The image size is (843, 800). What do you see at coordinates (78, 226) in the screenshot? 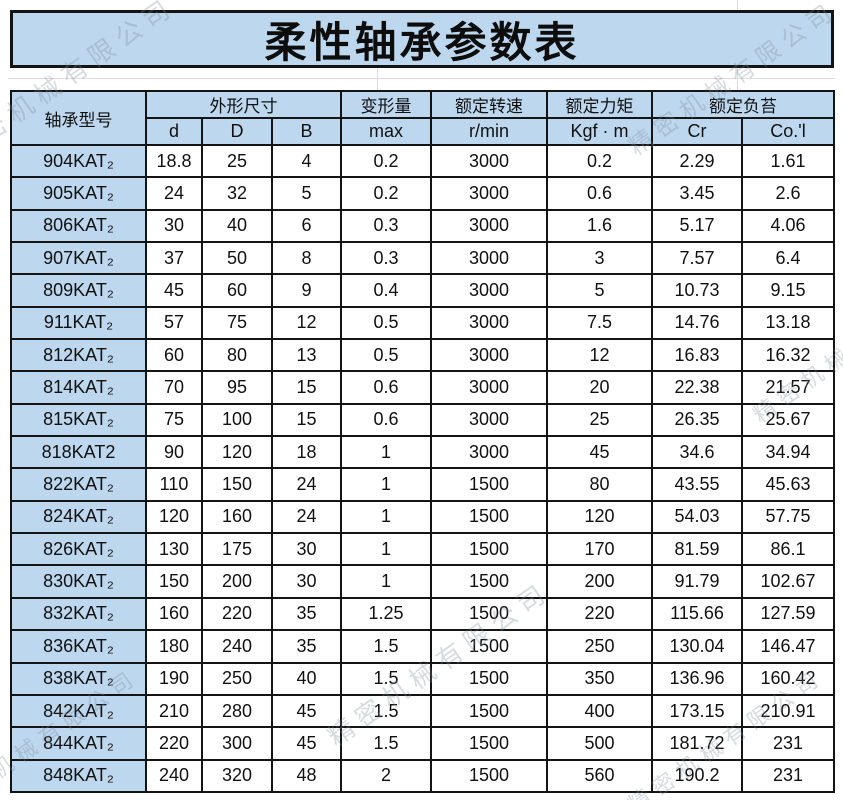
I see `model-cell: 806KAT₂` at bounding box center [78, 226].